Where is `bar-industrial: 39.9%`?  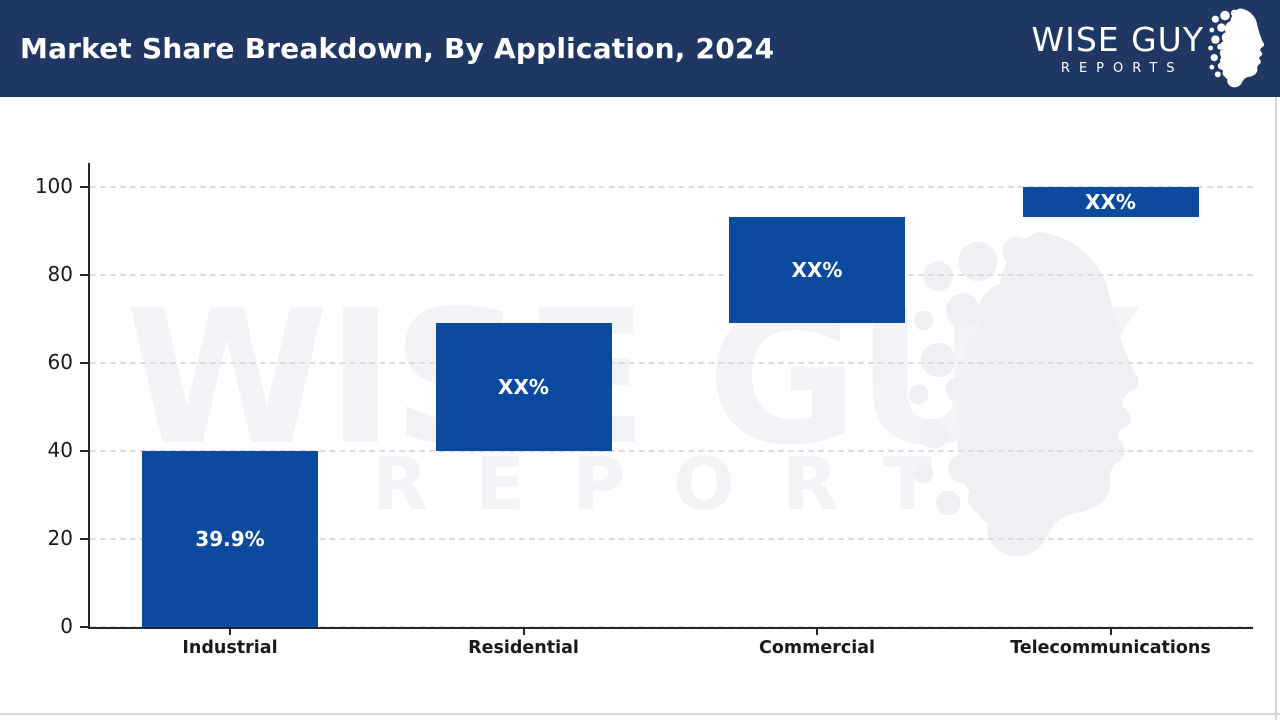 bar-industrial: 39.9% is located at coordinates (230, 539).